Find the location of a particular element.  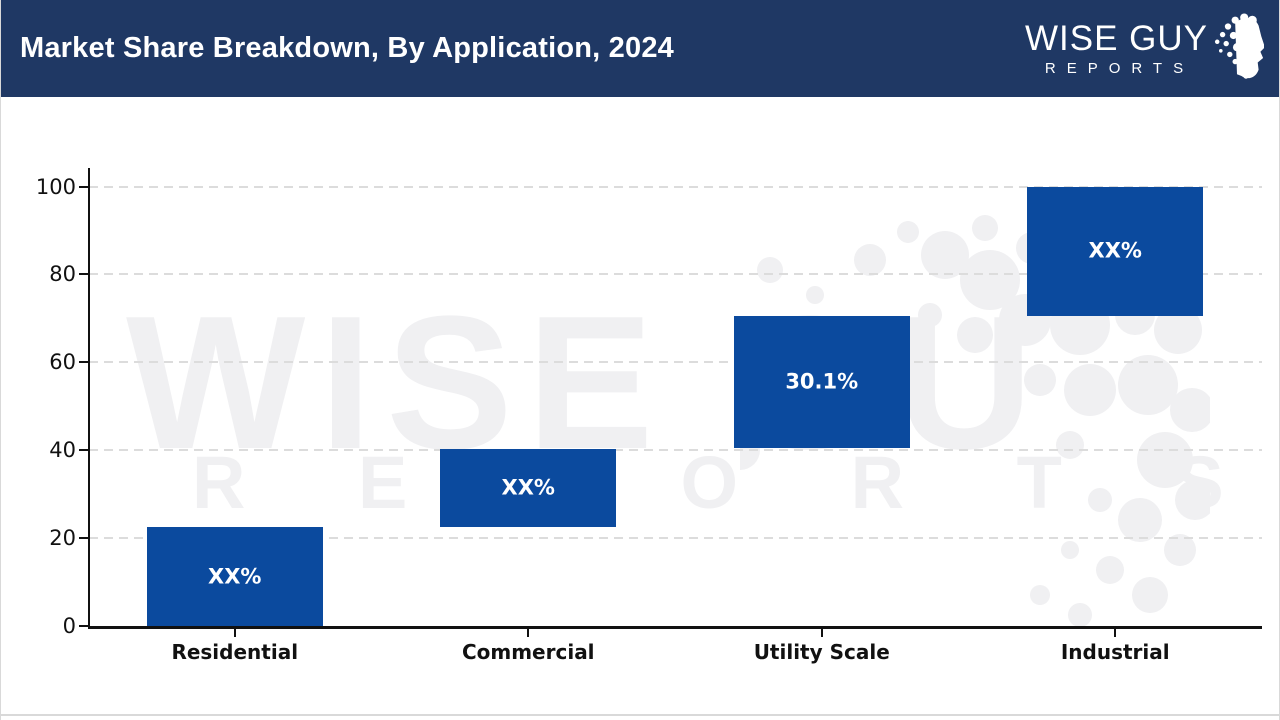

bar-value-label-utility-scale: 30.1% is located at coordinates (822, 381).